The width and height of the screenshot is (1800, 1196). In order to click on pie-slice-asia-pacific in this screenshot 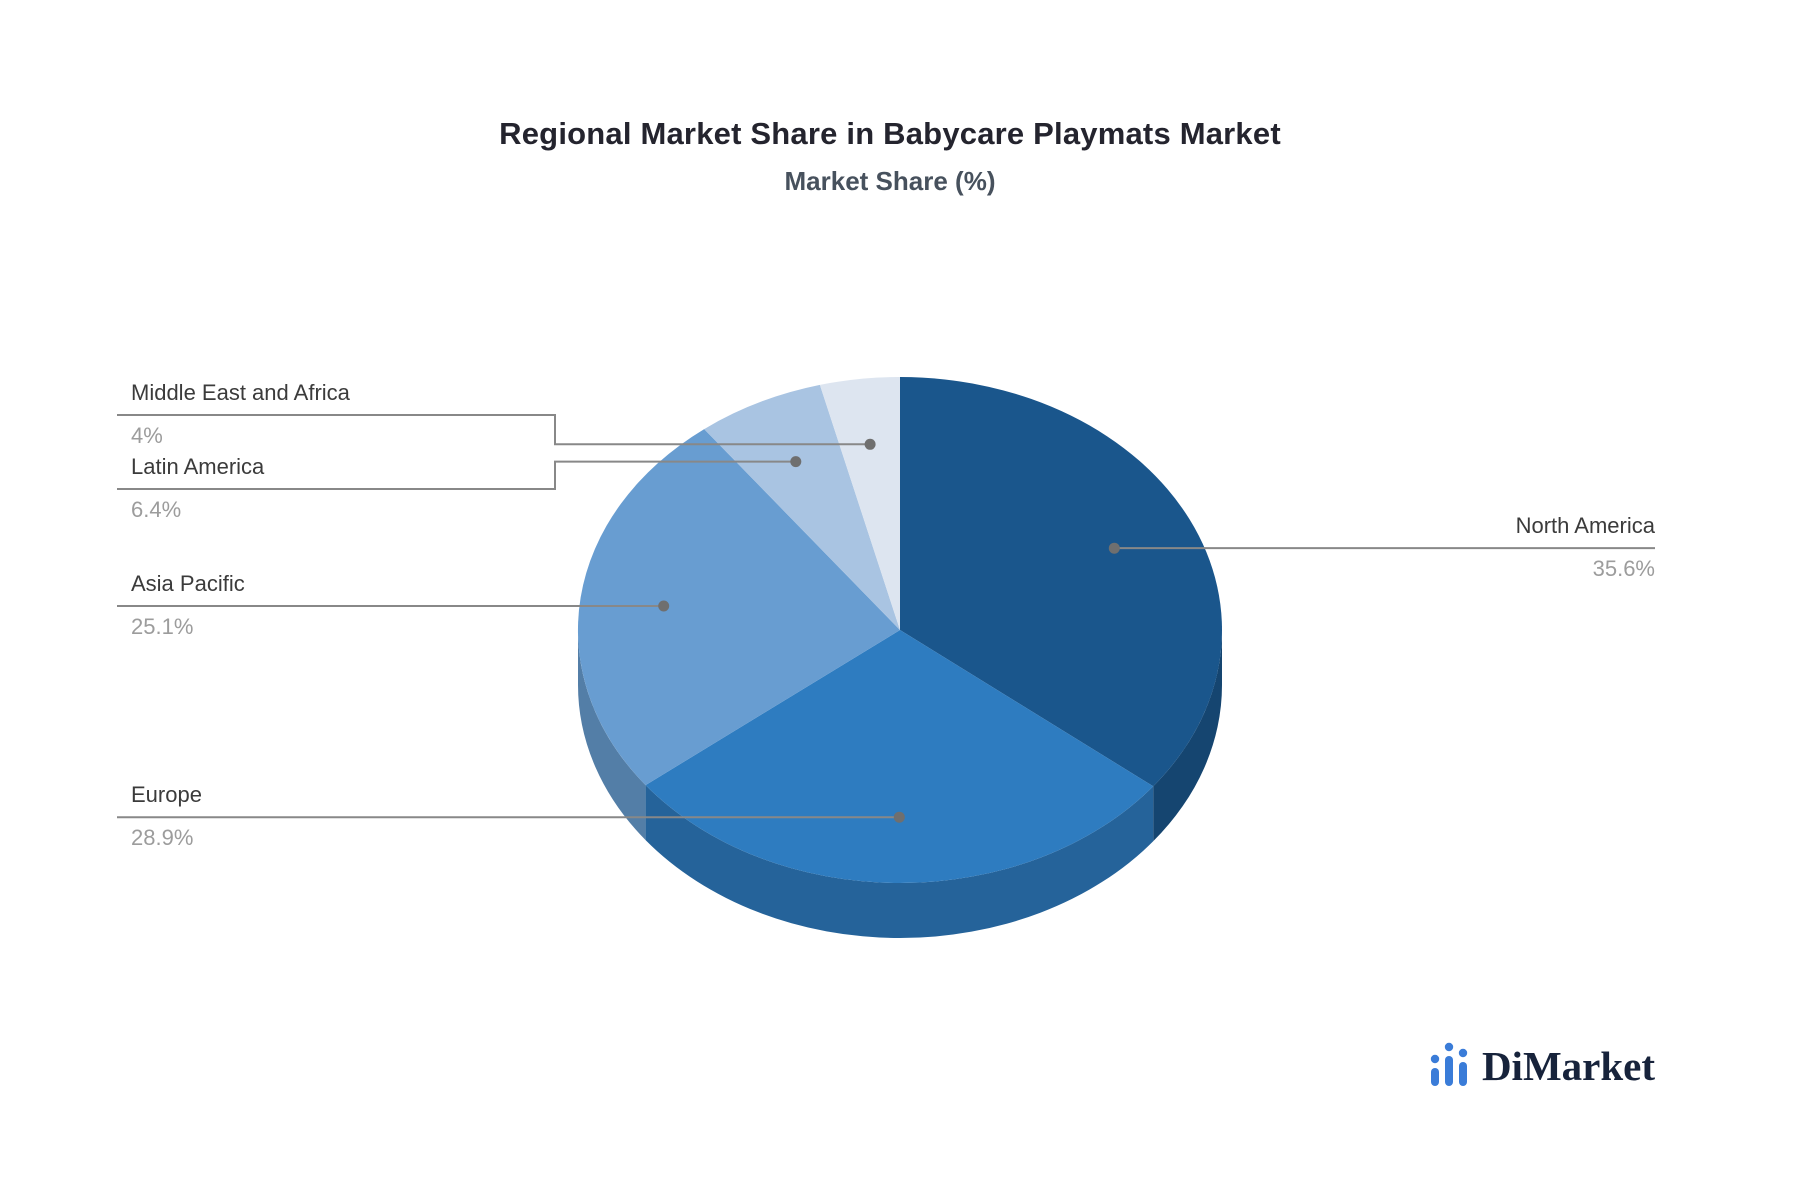, I will do `click(738, 607)`.